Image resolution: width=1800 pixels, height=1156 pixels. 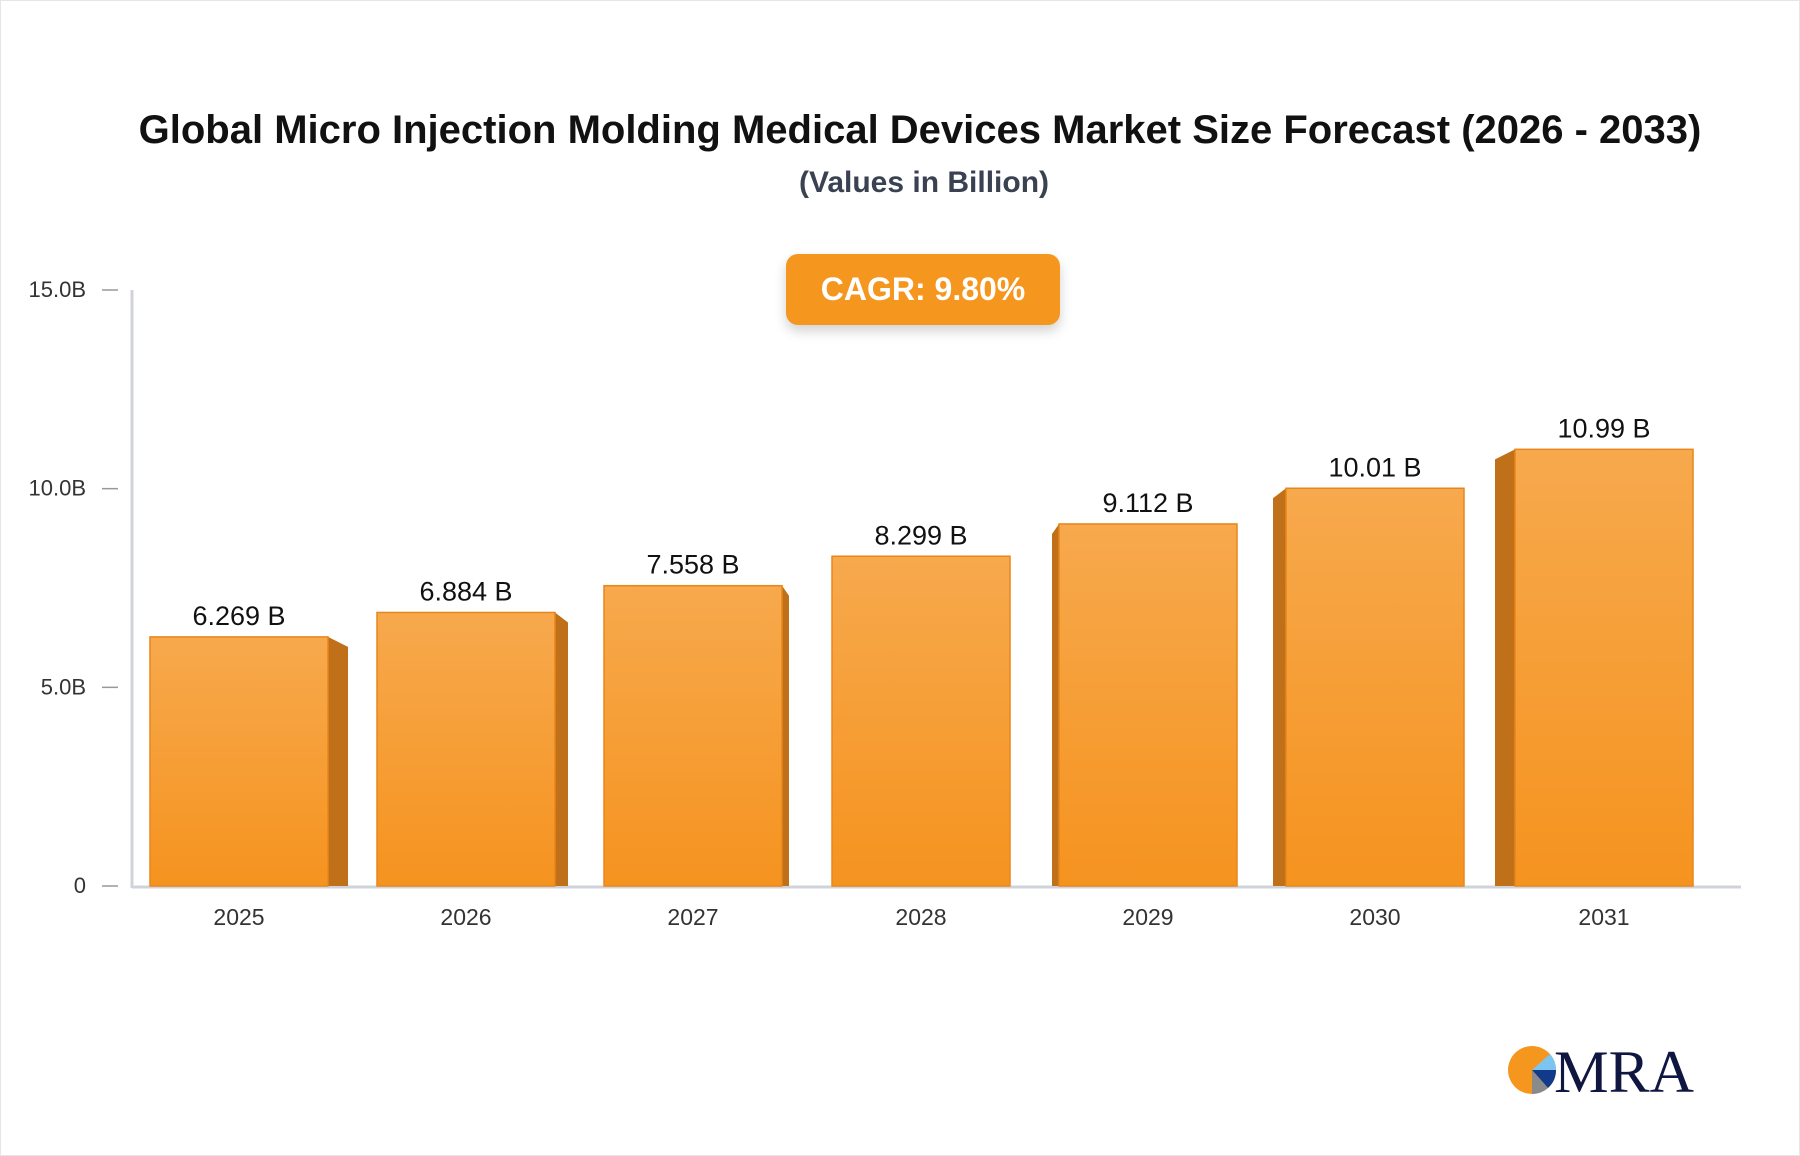 I want to click on data-label: 10.01 B, so click(x=1374, y=467).